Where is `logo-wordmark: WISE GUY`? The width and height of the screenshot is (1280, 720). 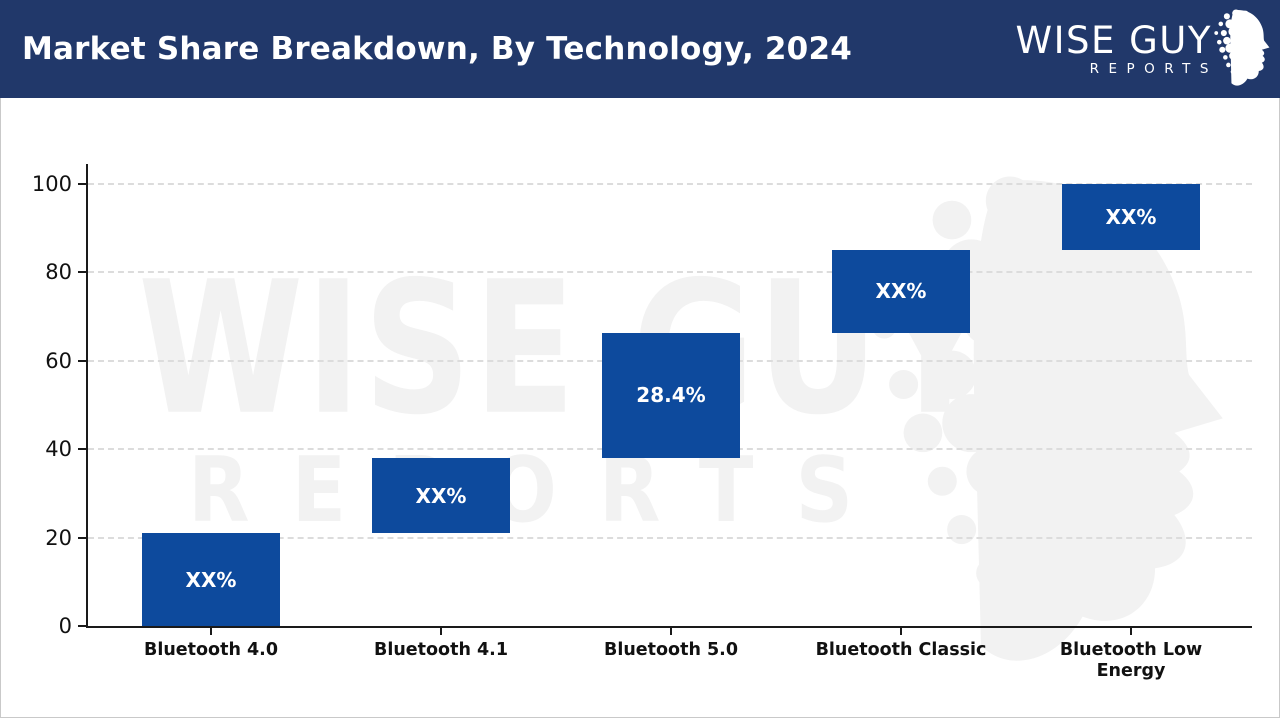 logo-wordmark: WISE GUY is located at coordinates (1113, 40).